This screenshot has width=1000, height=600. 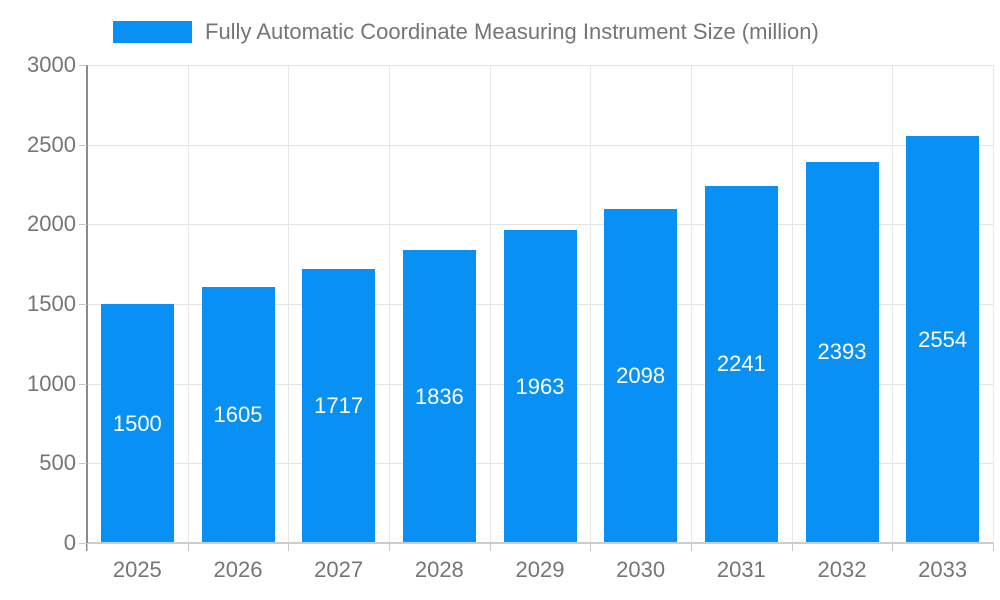 I want to click on y-axis-label: 3000, so click(x=51, y=64).